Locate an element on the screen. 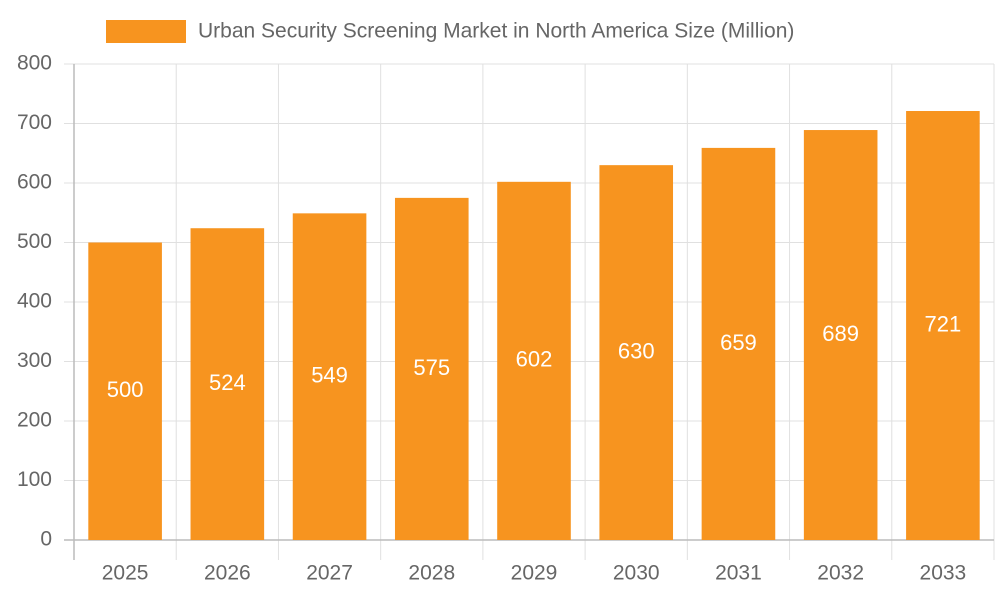 The width and height of the screenshot is (1000, 600). legend-swatch is located at coordinates (146, 31).